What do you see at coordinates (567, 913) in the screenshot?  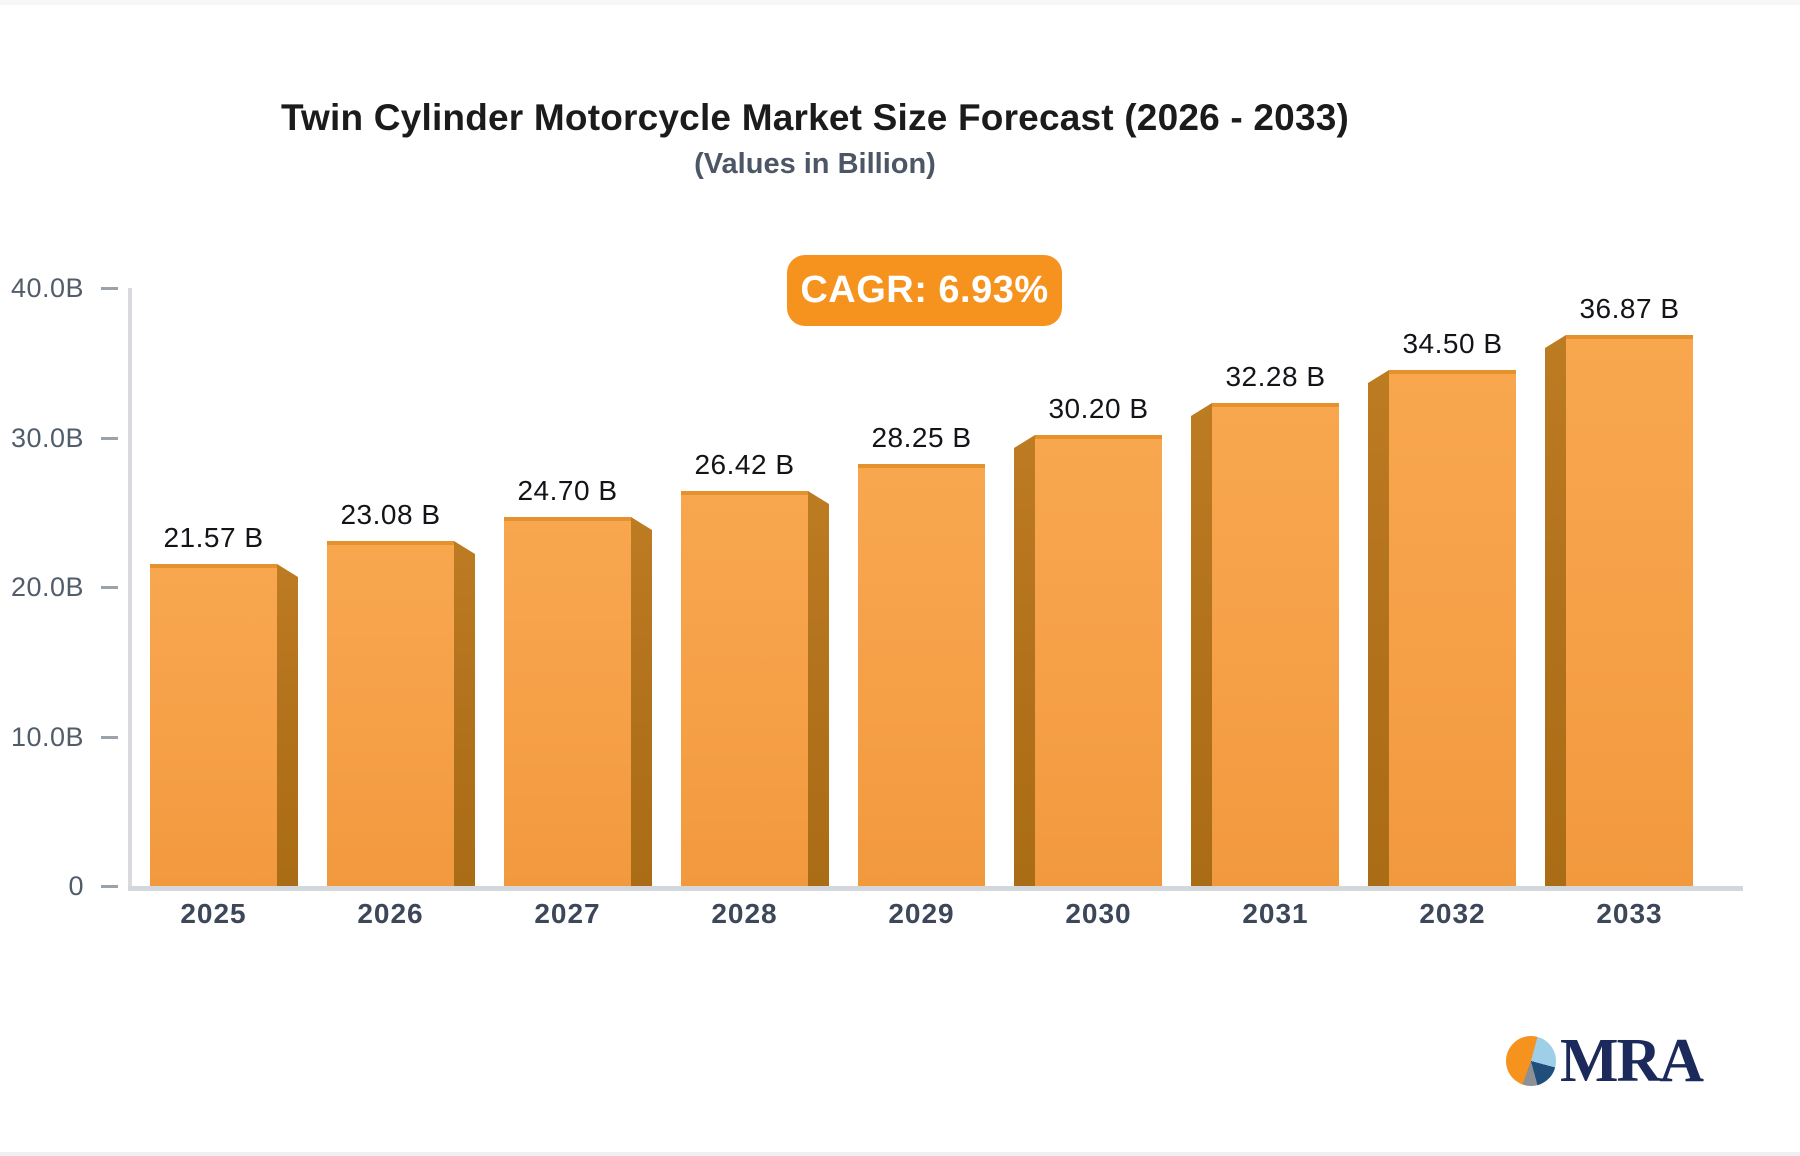 I see `x-axis-label-2027: 2027` at bounding box center [567, 913].